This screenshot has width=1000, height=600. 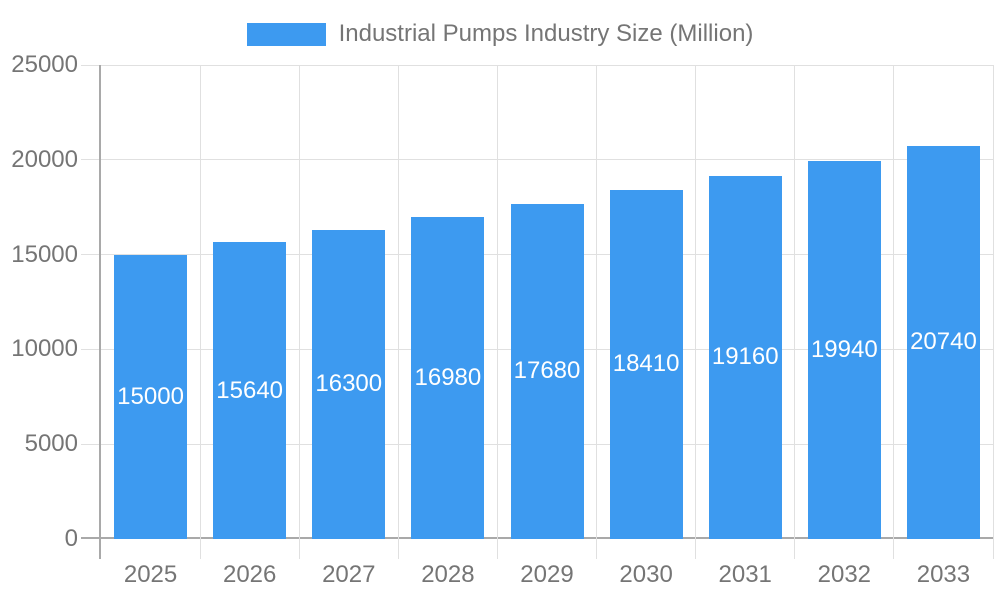 I want to click on bar-value-label: 17680, so click(x=547, y=371).